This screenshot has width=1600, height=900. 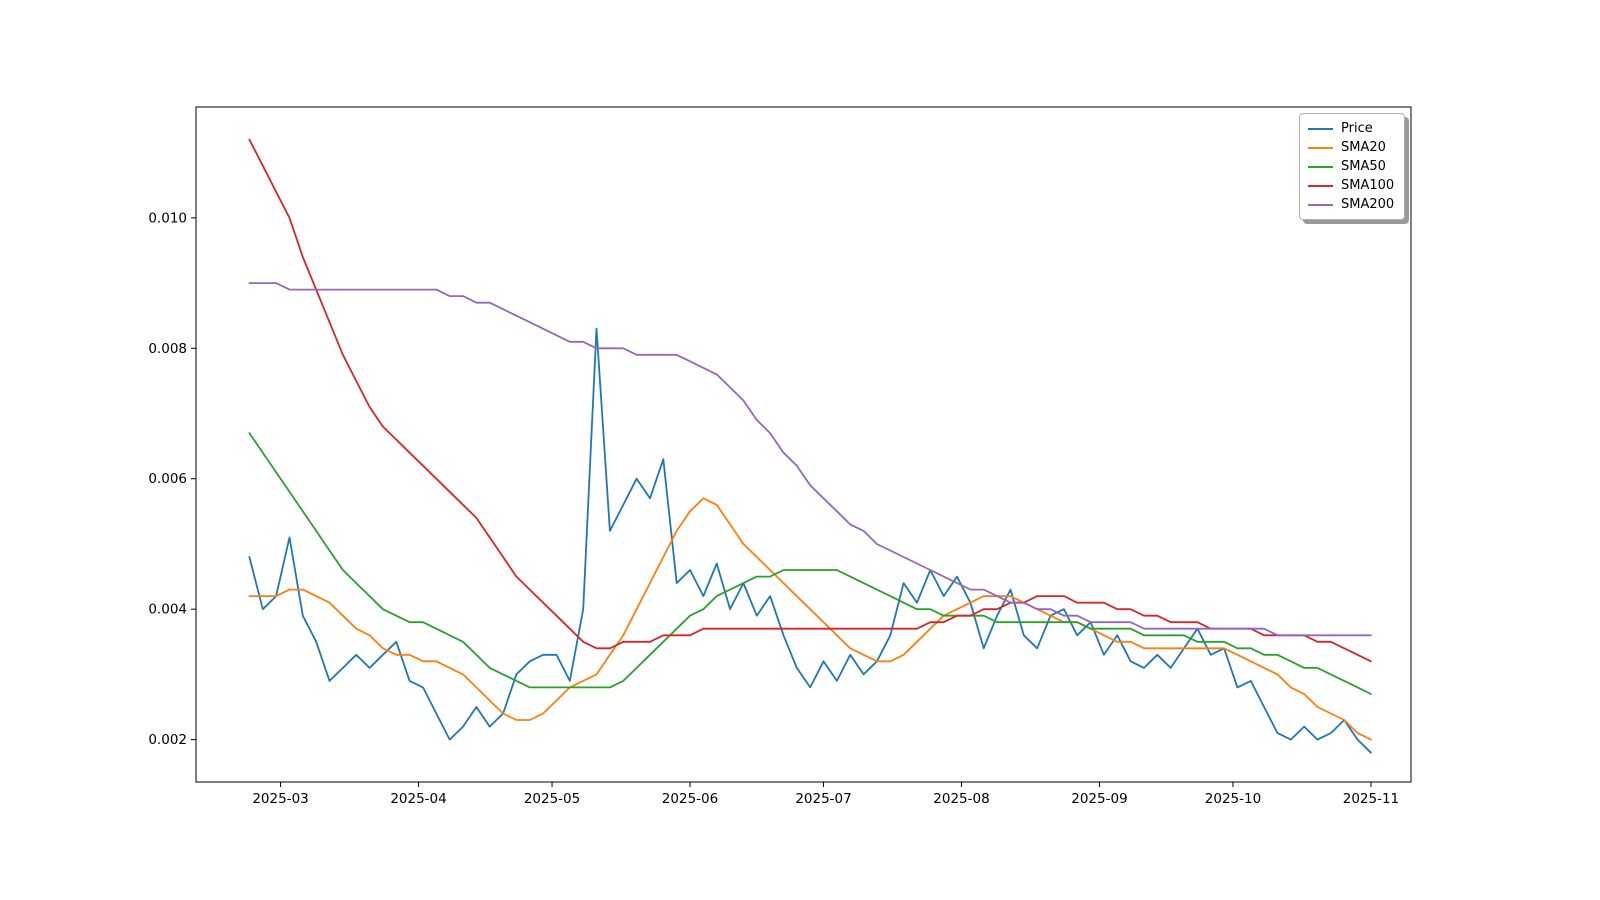 I want to click on legend-line-swatch-sma20, so click(x=1320, y=147).